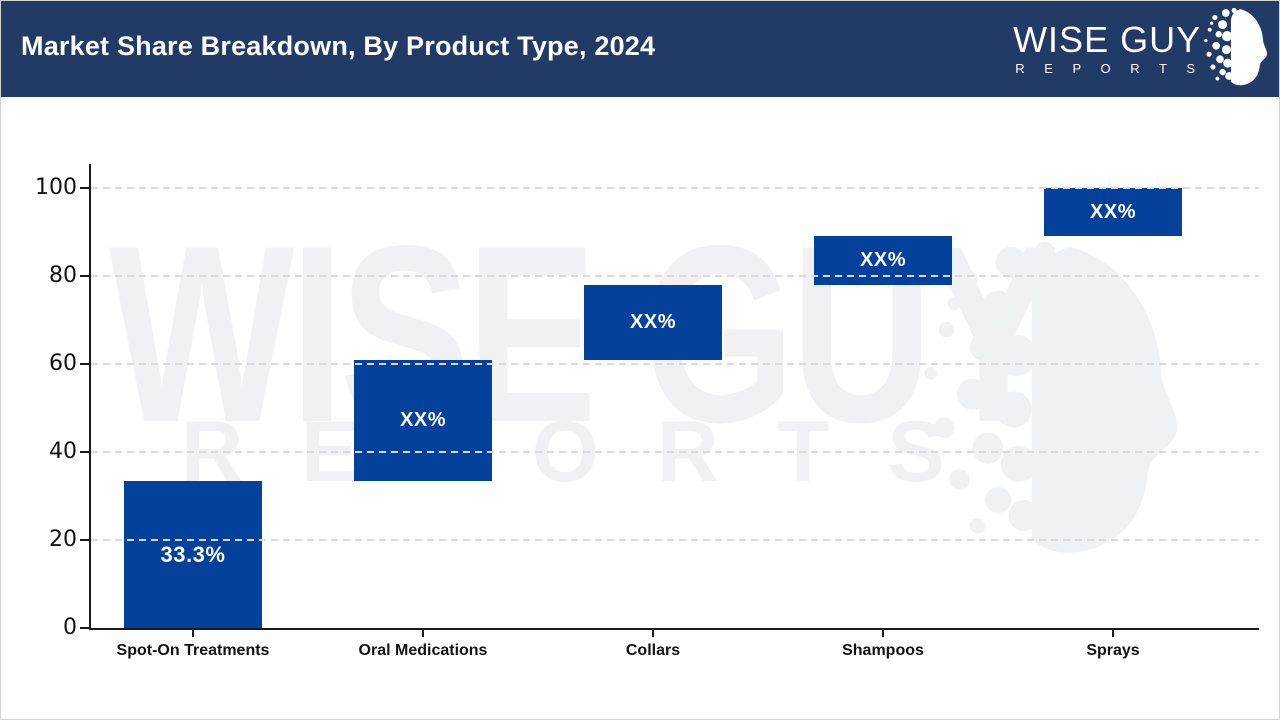 The height and width of the screenshot is (720, 1280). Describe the element at coordinates (56, 187) in the screenshot. I see `y-tick-label: 100` at that location.